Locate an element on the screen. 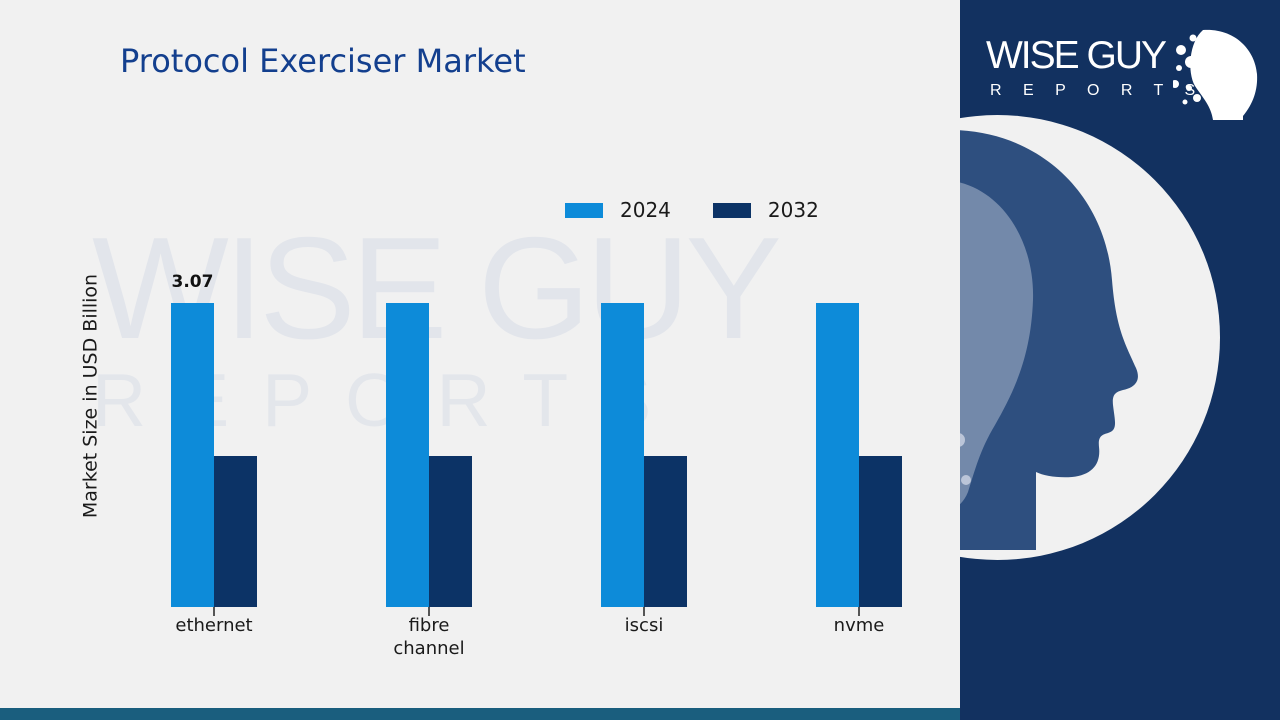 This screenshot has width=1280, height=720. watermark-line-2: REPORTS is located at coordinates (388, 400).